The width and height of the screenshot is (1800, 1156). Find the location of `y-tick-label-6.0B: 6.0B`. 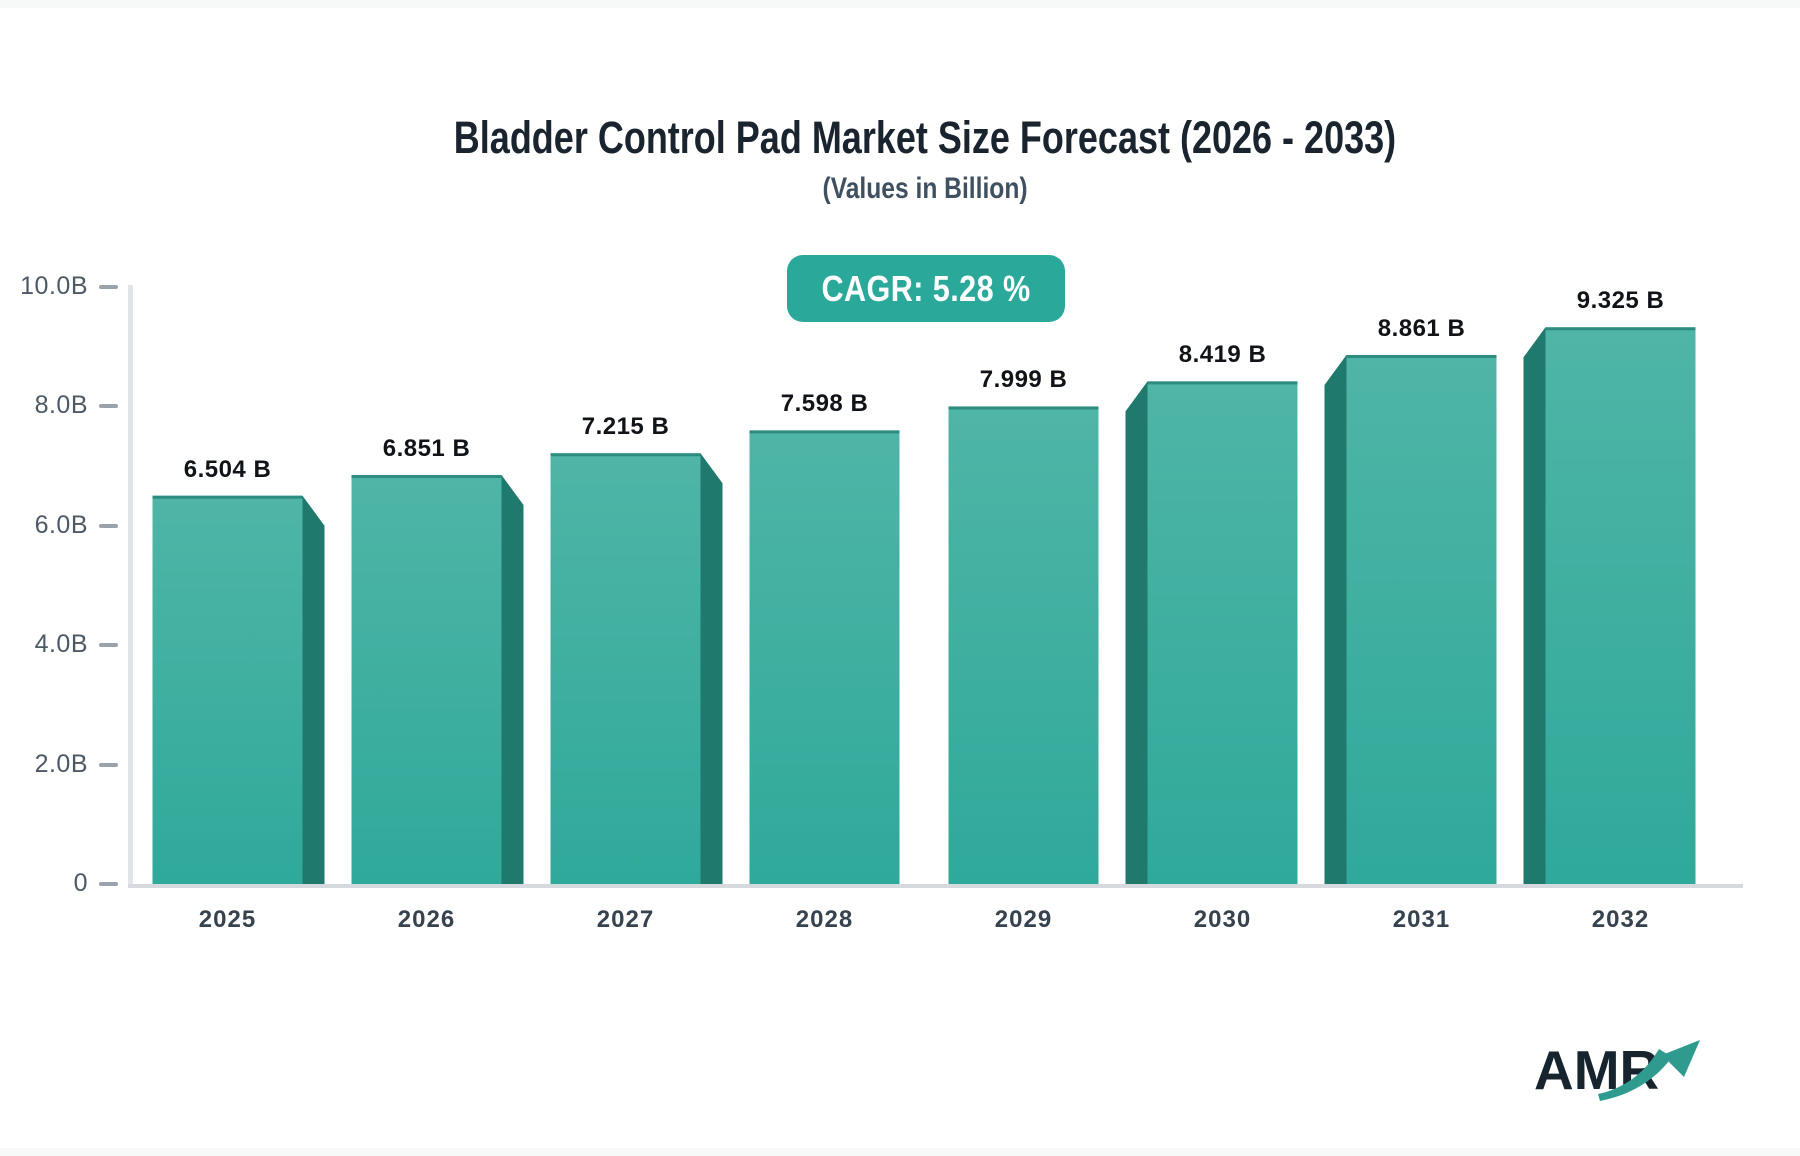

y-tick-label-6.0B: 6.0B is located at coordinates (61, 524).